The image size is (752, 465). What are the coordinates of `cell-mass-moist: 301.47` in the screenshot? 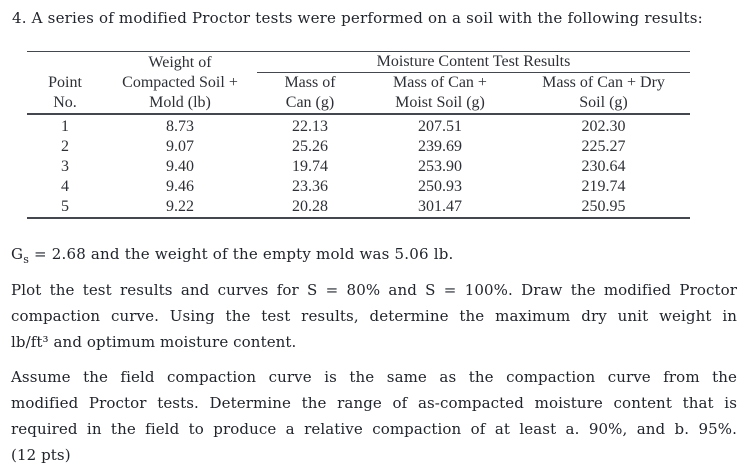 It's located at (440, 206).